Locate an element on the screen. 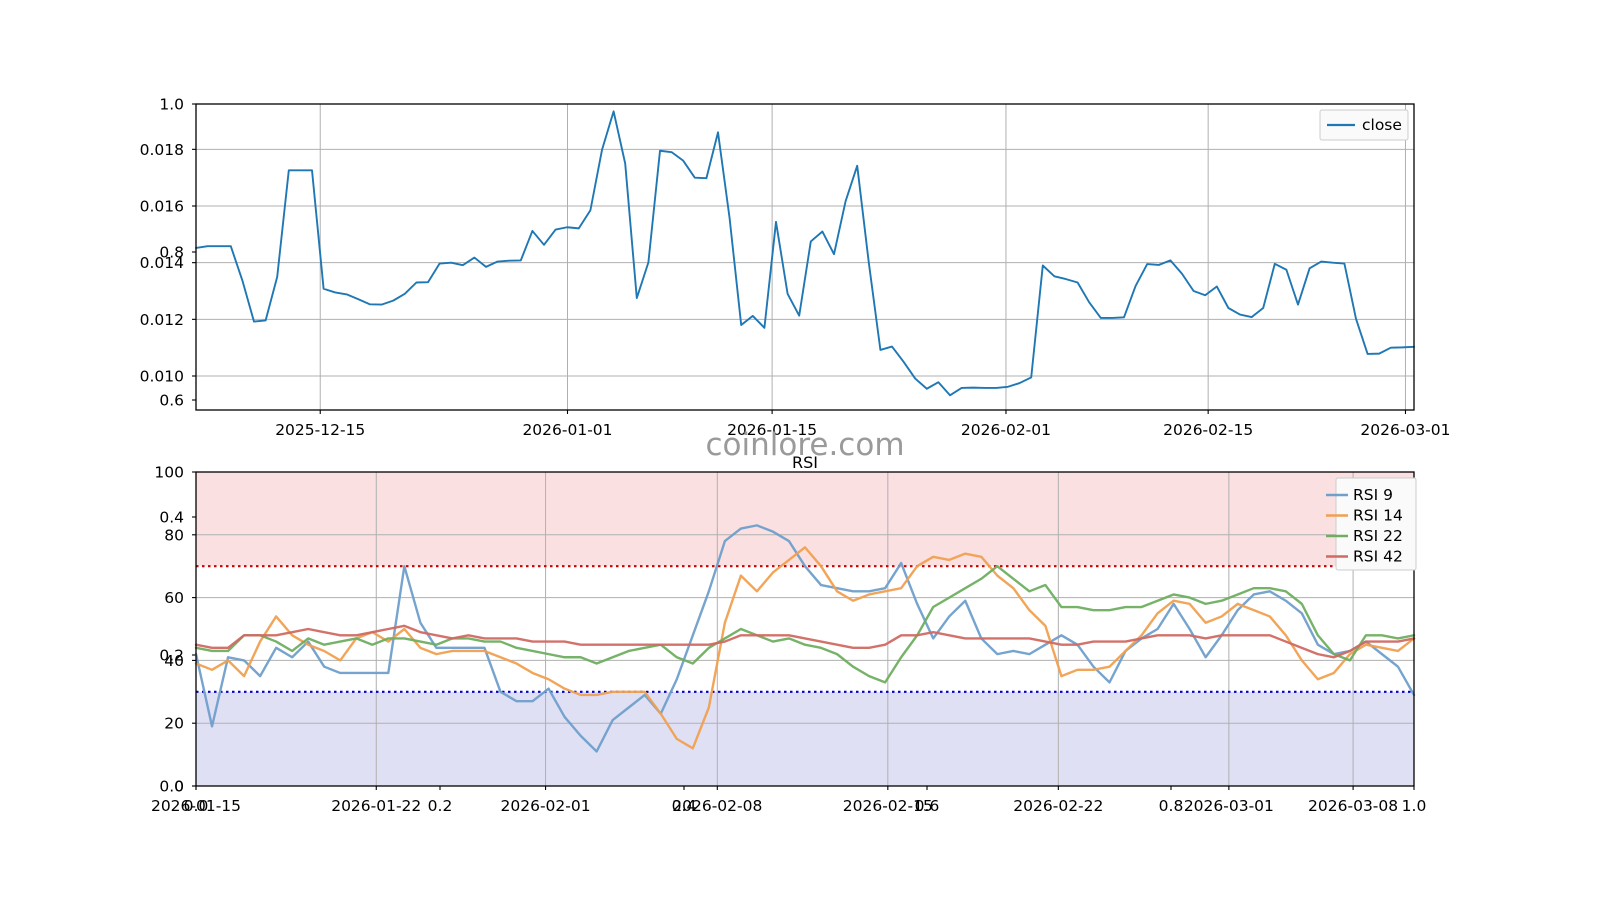 Image resolution: width=1600 pixels, height=900 pixels. price-legend: close is located at coordinates (1364, 125).